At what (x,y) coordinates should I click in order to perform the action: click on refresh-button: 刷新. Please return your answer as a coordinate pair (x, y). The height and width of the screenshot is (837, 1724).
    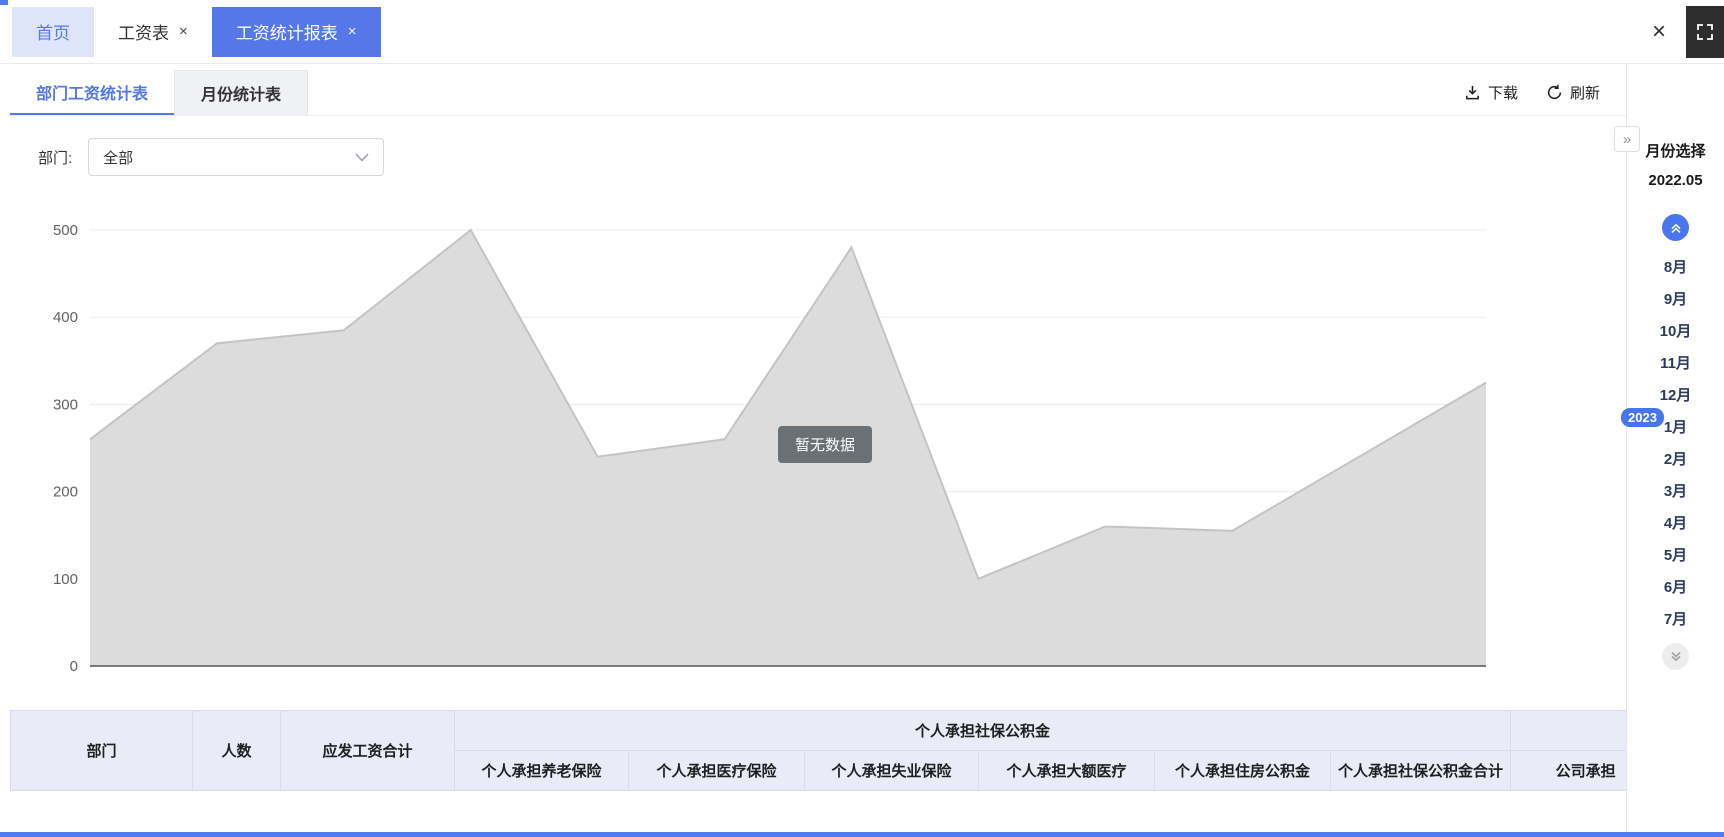
    Looking at the image, I should click on (1573, 92).